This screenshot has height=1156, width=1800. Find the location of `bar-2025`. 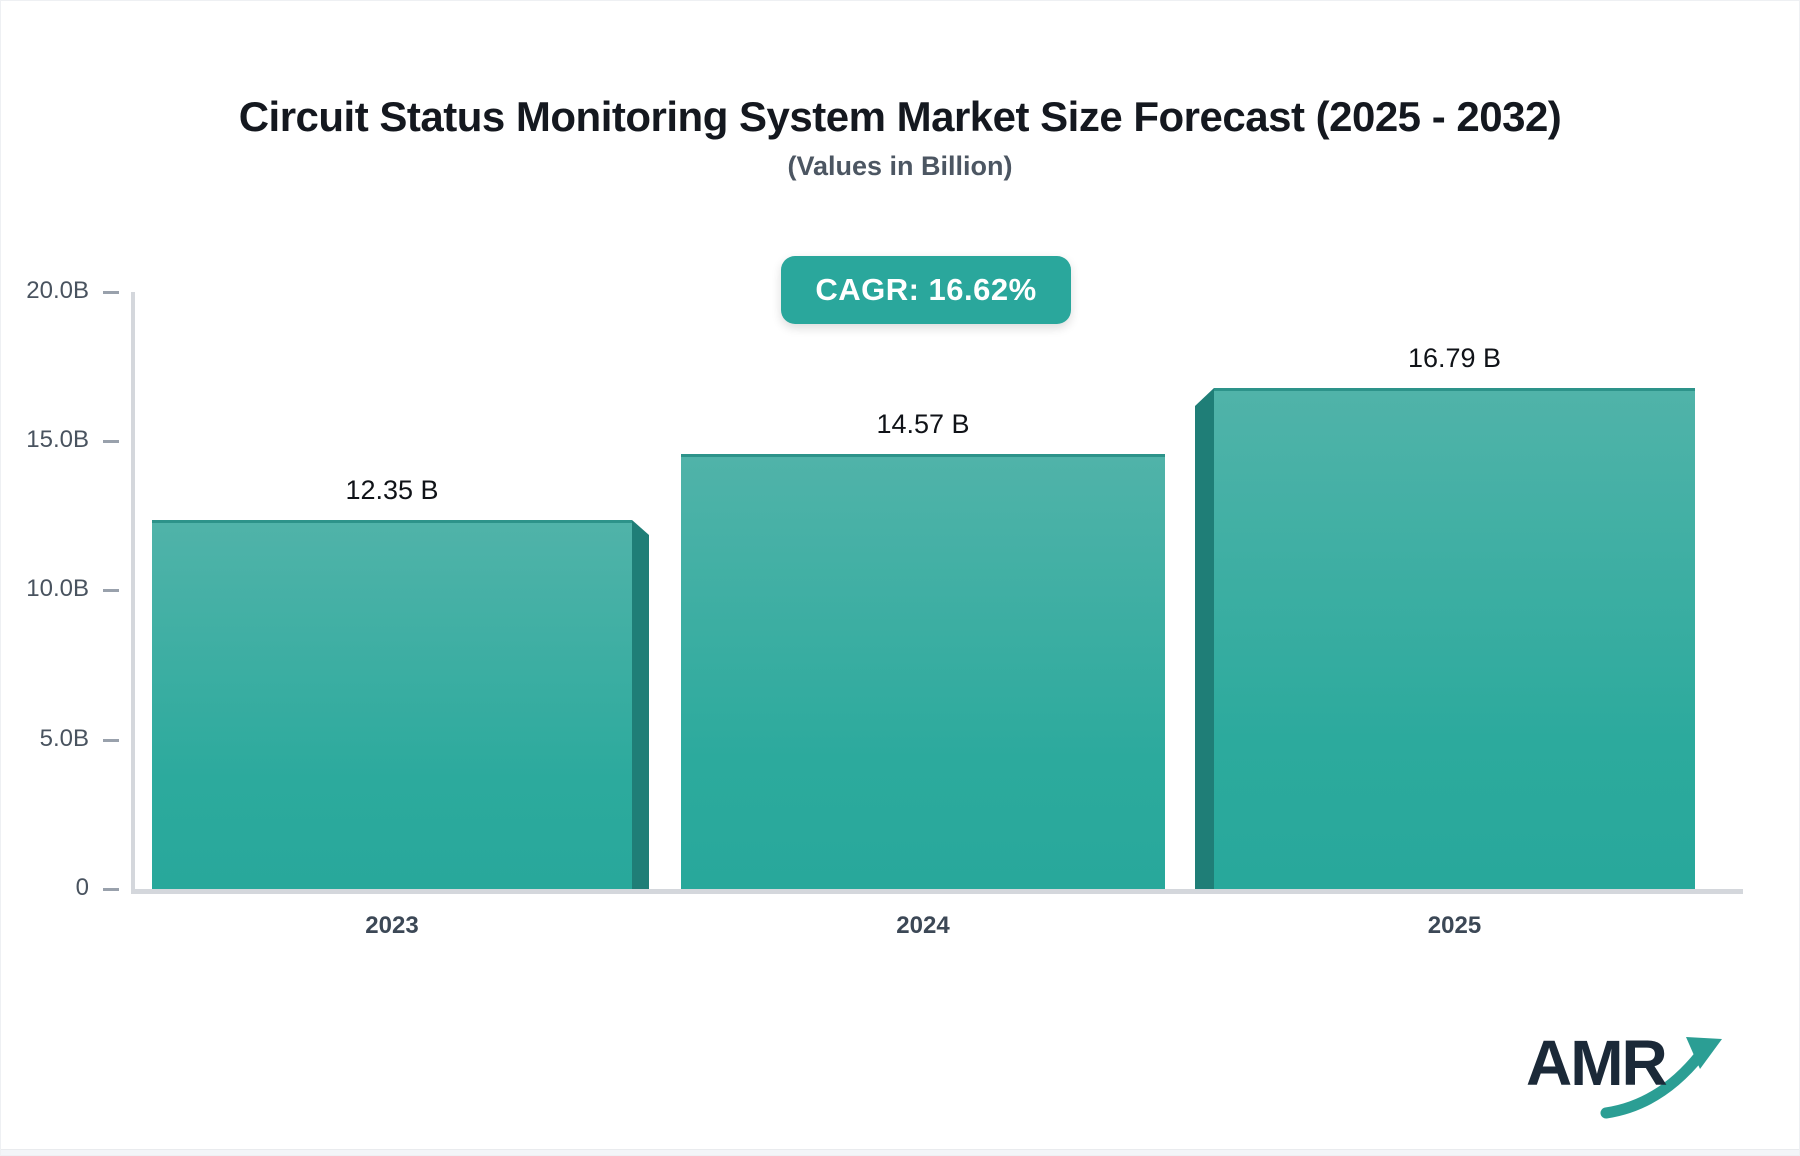

bar-2025 is located at coordinates (1454, 638).